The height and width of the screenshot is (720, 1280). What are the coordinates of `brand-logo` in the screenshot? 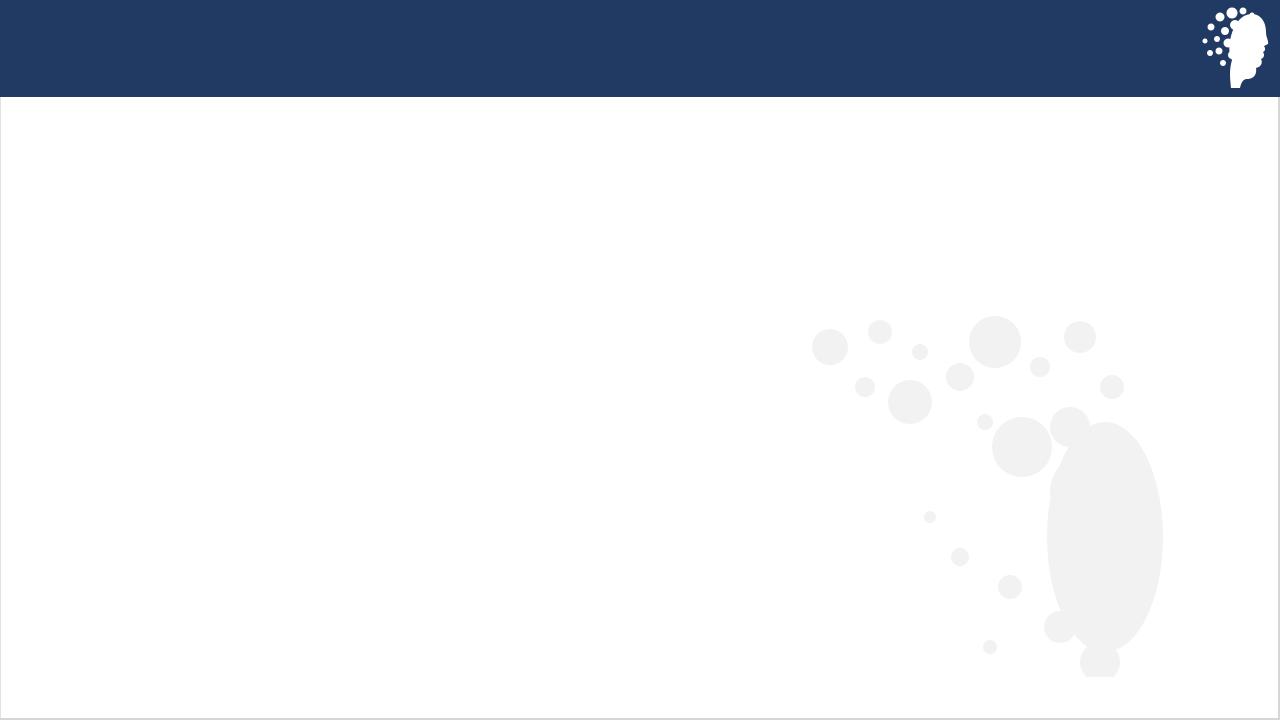 It's located at (1232, 49).